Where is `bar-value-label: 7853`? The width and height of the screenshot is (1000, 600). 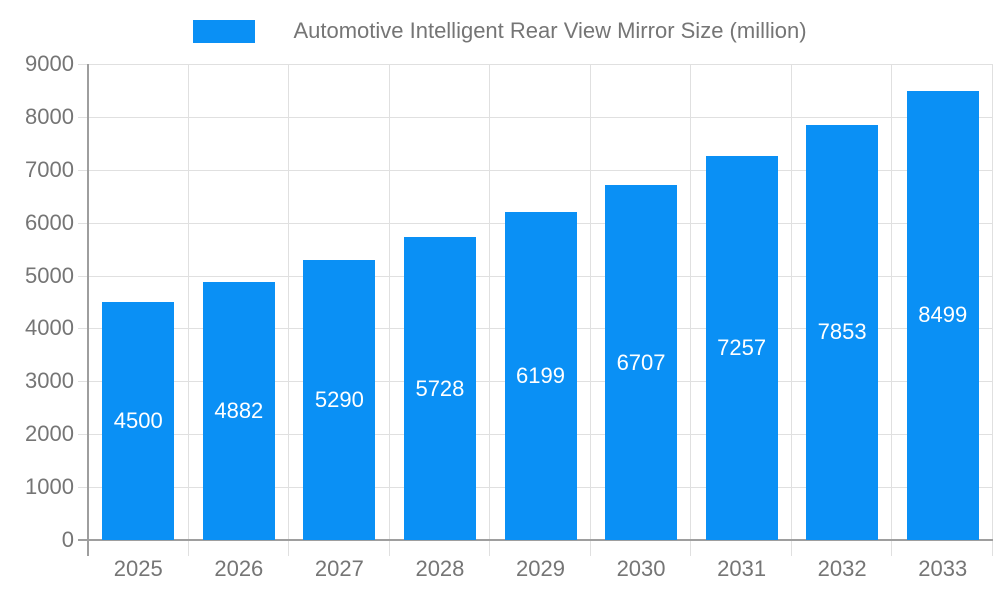
bar-value-label: 7853 is located at coordinates (842, 332).